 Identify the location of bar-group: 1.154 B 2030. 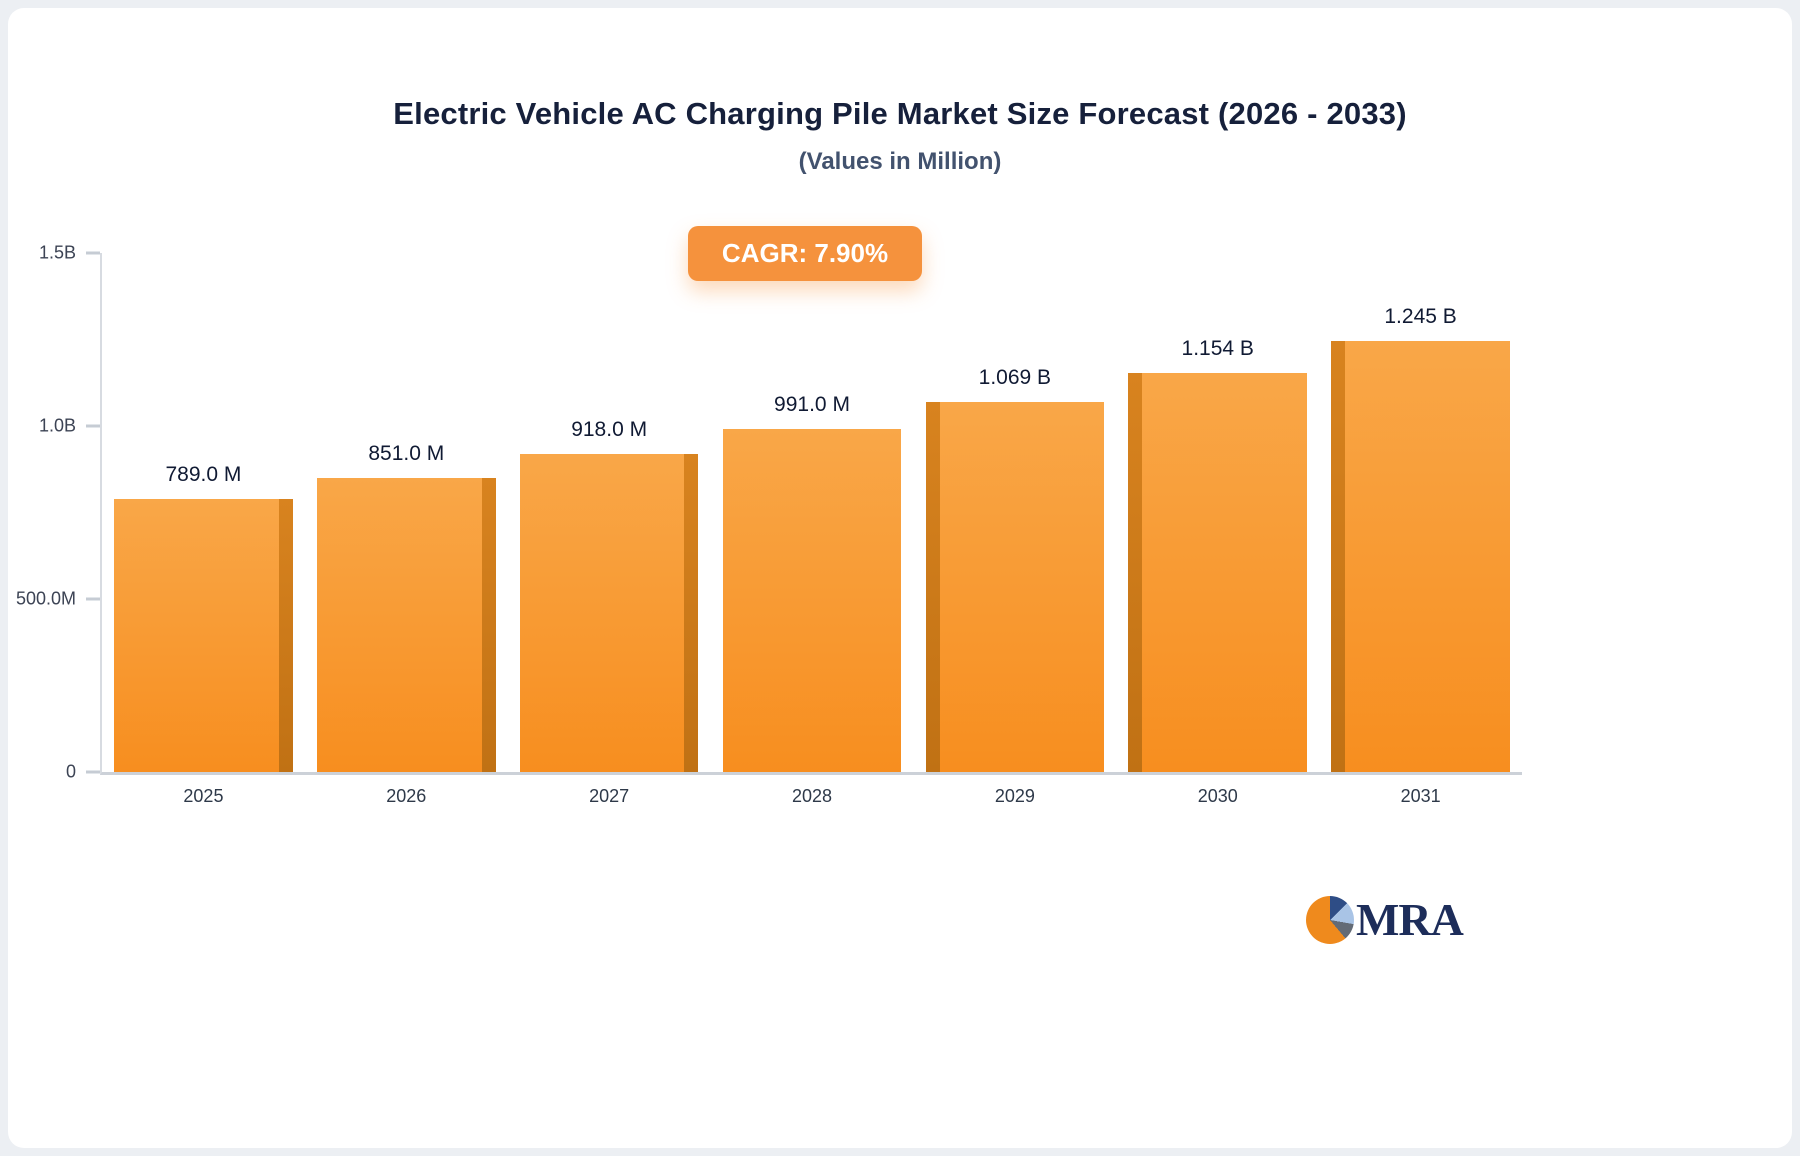
(1217, 529).